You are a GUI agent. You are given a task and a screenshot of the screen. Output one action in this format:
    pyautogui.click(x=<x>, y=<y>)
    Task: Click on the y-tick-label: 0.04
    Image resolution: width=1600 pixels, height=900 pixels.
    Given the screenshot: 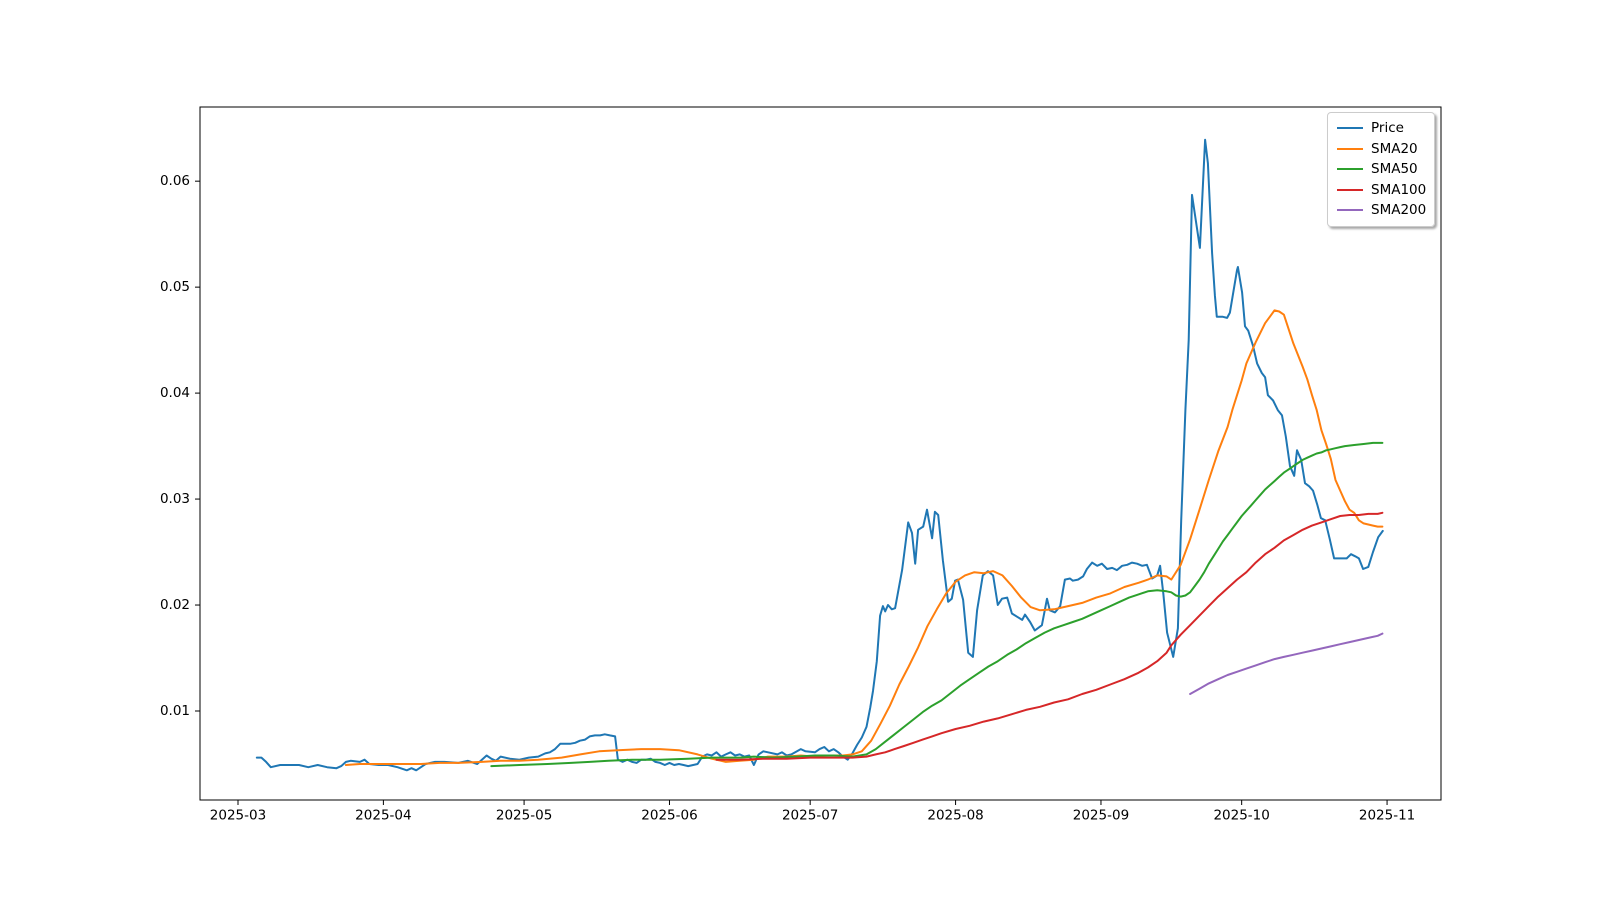 What is the action you would take?
    pyautogui.click(x=175, y=393)
    